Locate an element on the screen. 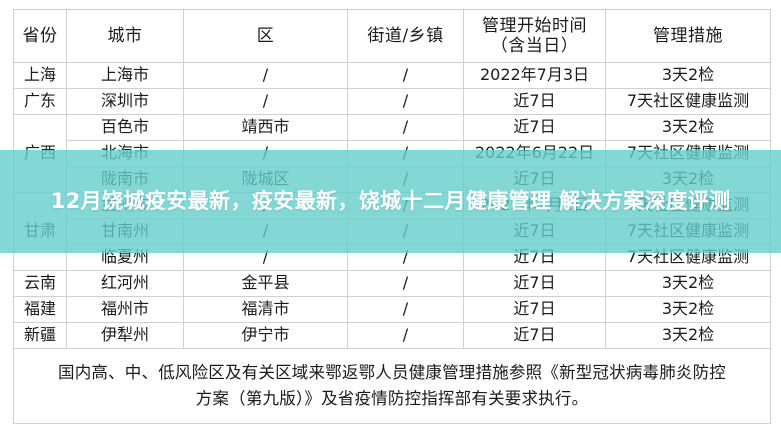 The height and width of the screenshot is (424, 781). cell-measure: 7天社区健康监测 is located at coordinates (688, 101).